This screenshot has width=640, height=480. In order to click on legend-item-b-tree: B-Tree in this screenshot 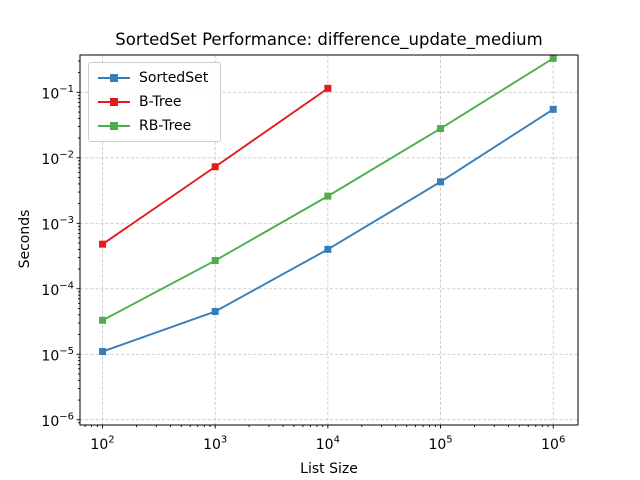, I will do `click(153, 102)`.